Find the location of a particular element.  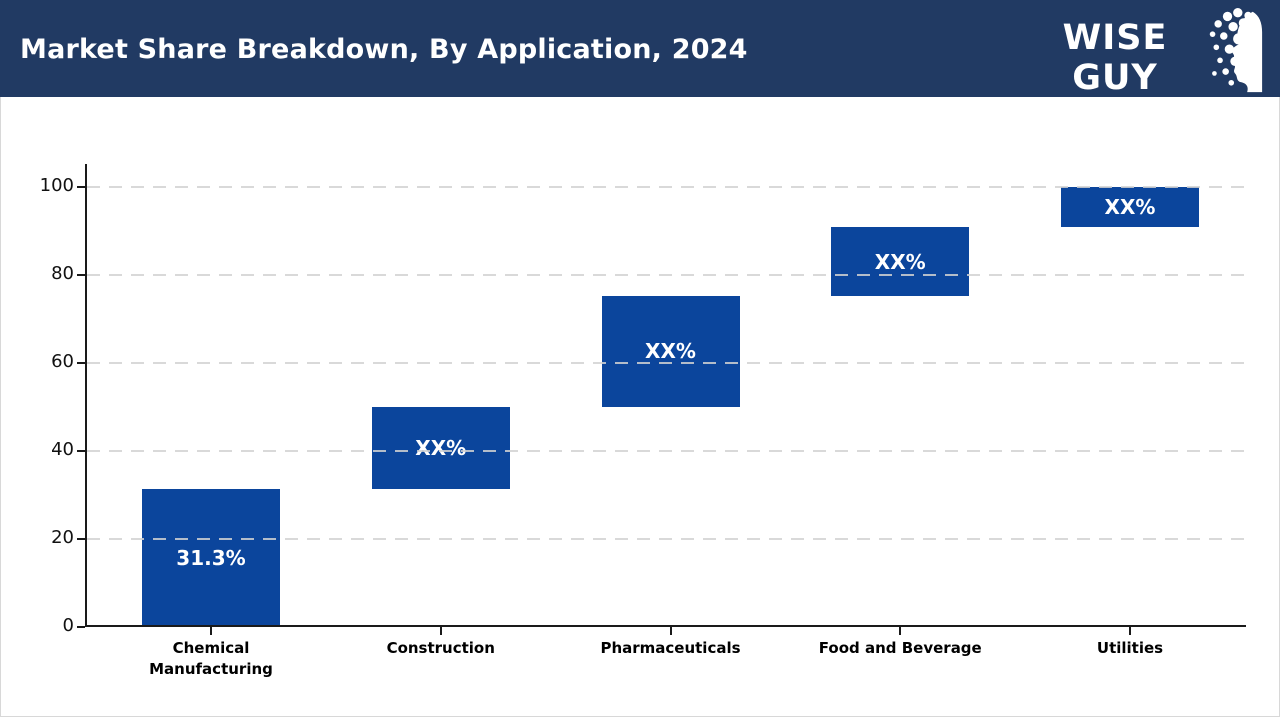

y-tick-label: 0 is located at coordinates (68, 625).